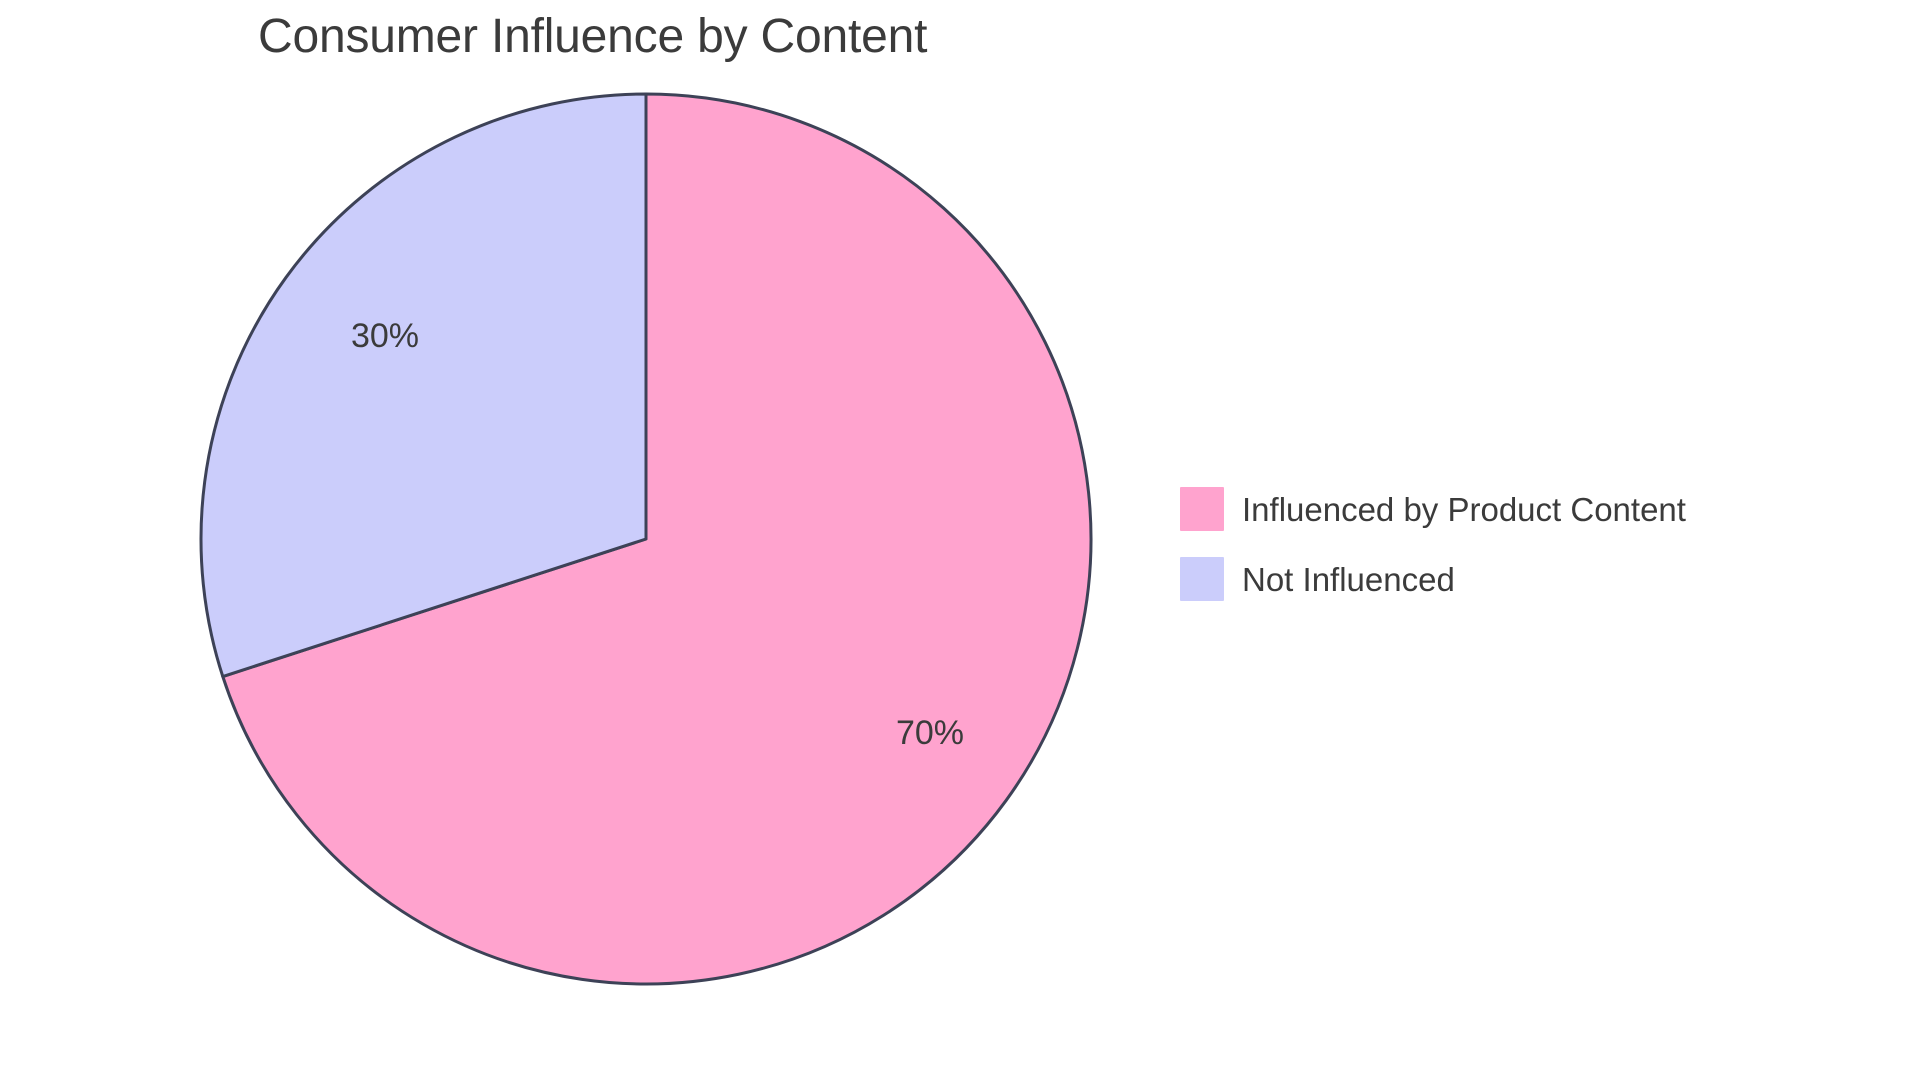 This screenshot has width=1920, height=1083. Describe the element at coordinates (423, 385) in the screenshot. I see `pie-slice-not-influenced` at that location.